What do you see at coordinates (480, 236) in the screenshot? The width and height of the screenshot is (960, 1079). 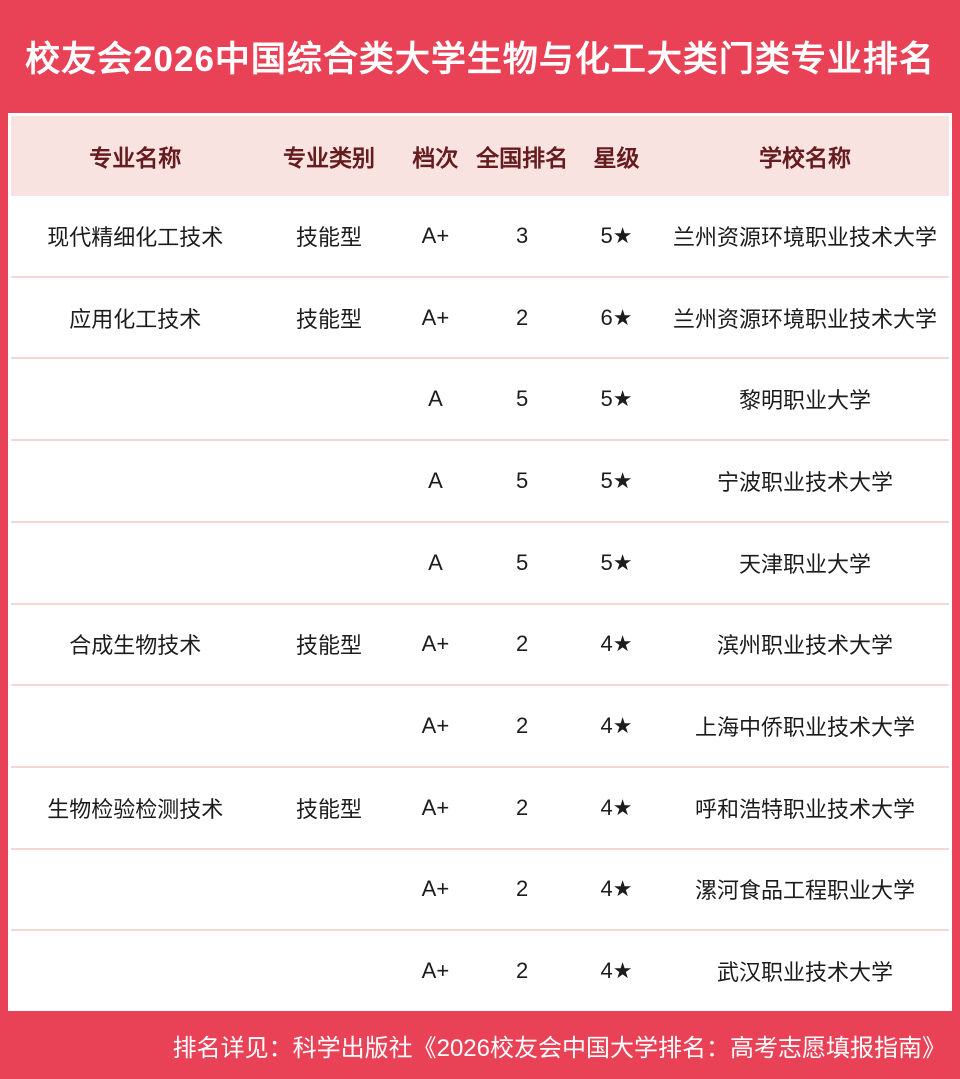 I see `table-row: 现代精细化工技术 技能型 A+ 3 5★ 兰州资源环境职业技术大学` at bounding box center [480, 236].